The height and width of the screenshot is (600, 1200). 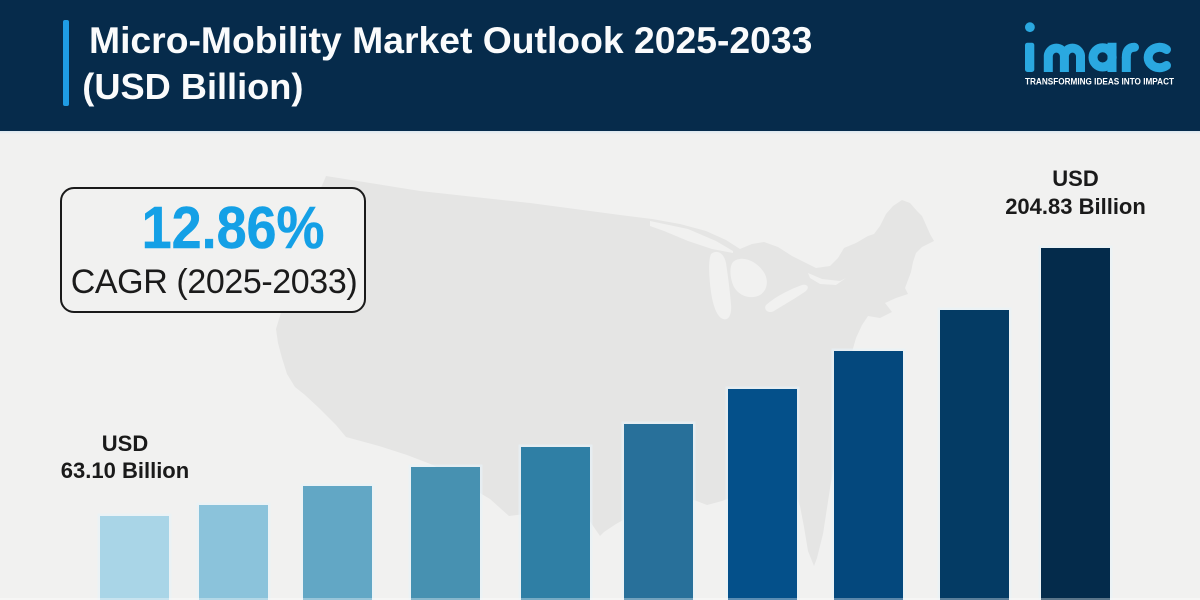 I want to click on svg-text: TRANSFORMING IDEAS INTO IMPACT, so click(x=1099, y=82).